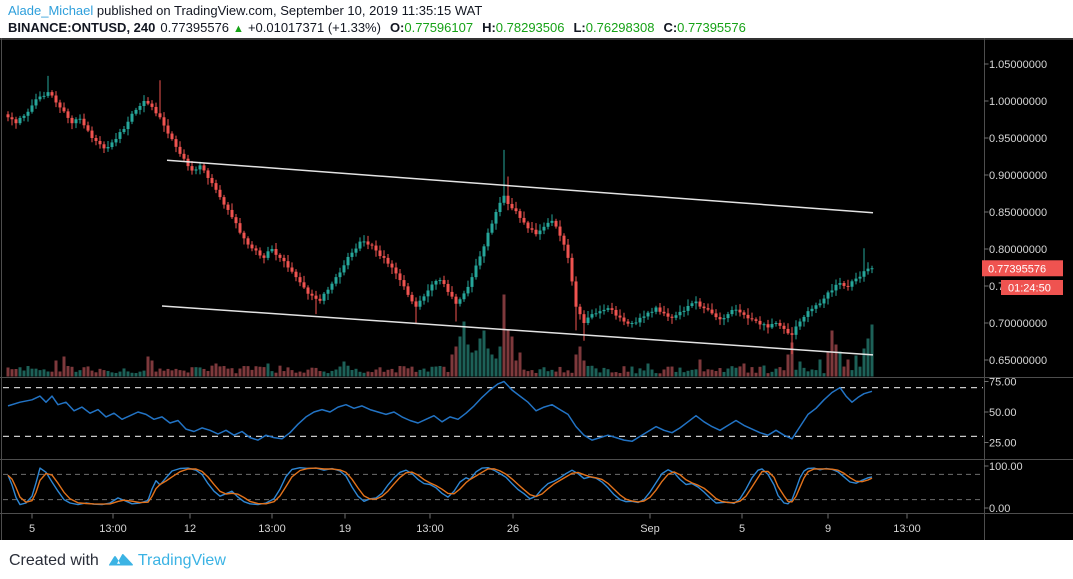 The width and height of the screenshot is (1073, 579). Describe the element at coordinates (517, 330) in the screenshot. I see `channel-lower-line` at that location.